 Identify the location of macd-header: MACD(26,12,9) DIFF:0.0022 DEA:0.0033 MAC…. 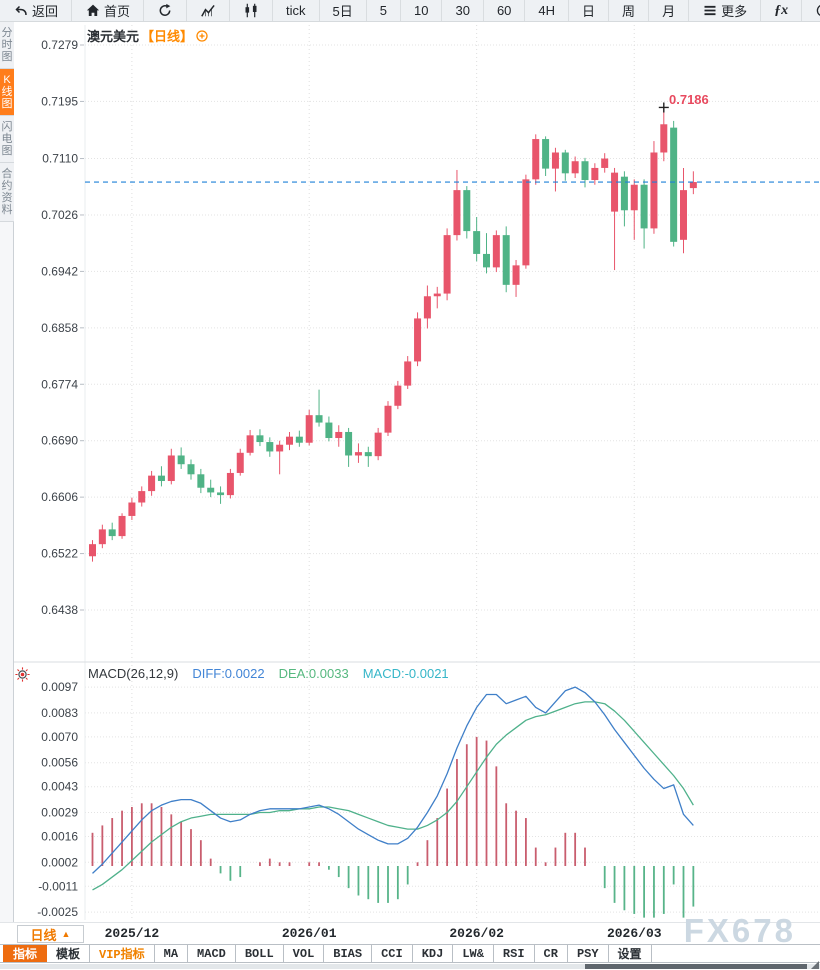
(268, 673).